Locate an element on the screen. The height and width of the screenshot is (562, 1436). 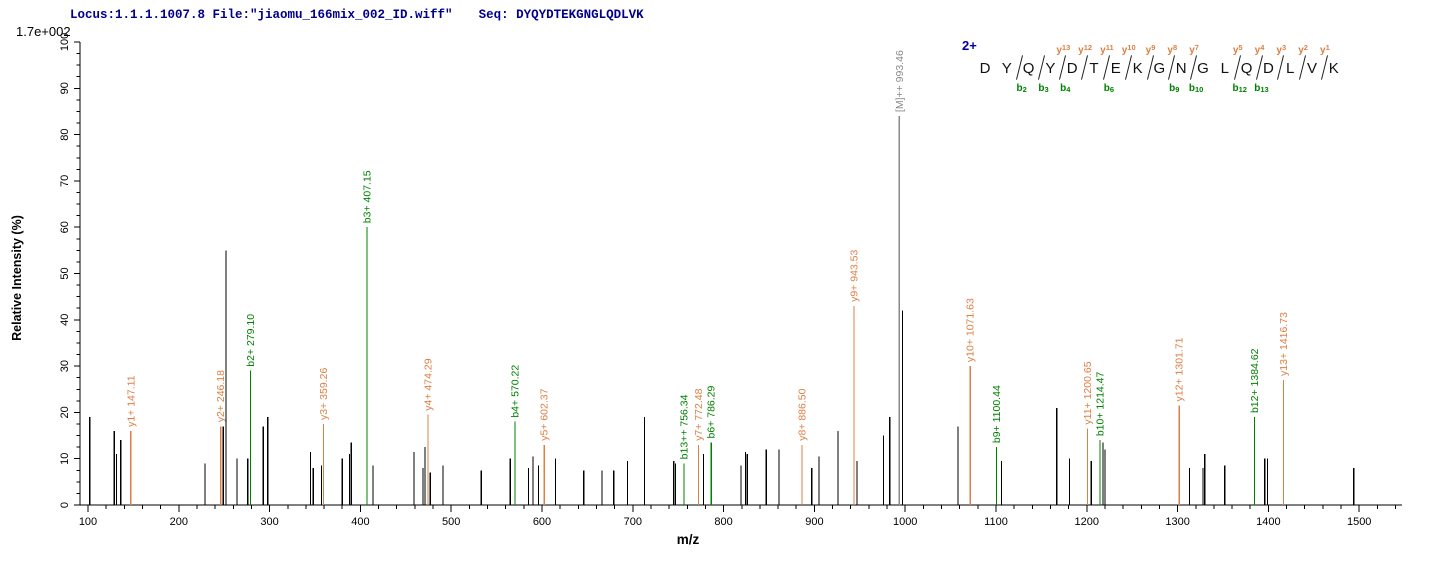
residue-letter: T is located at coordinates (1094, 68).